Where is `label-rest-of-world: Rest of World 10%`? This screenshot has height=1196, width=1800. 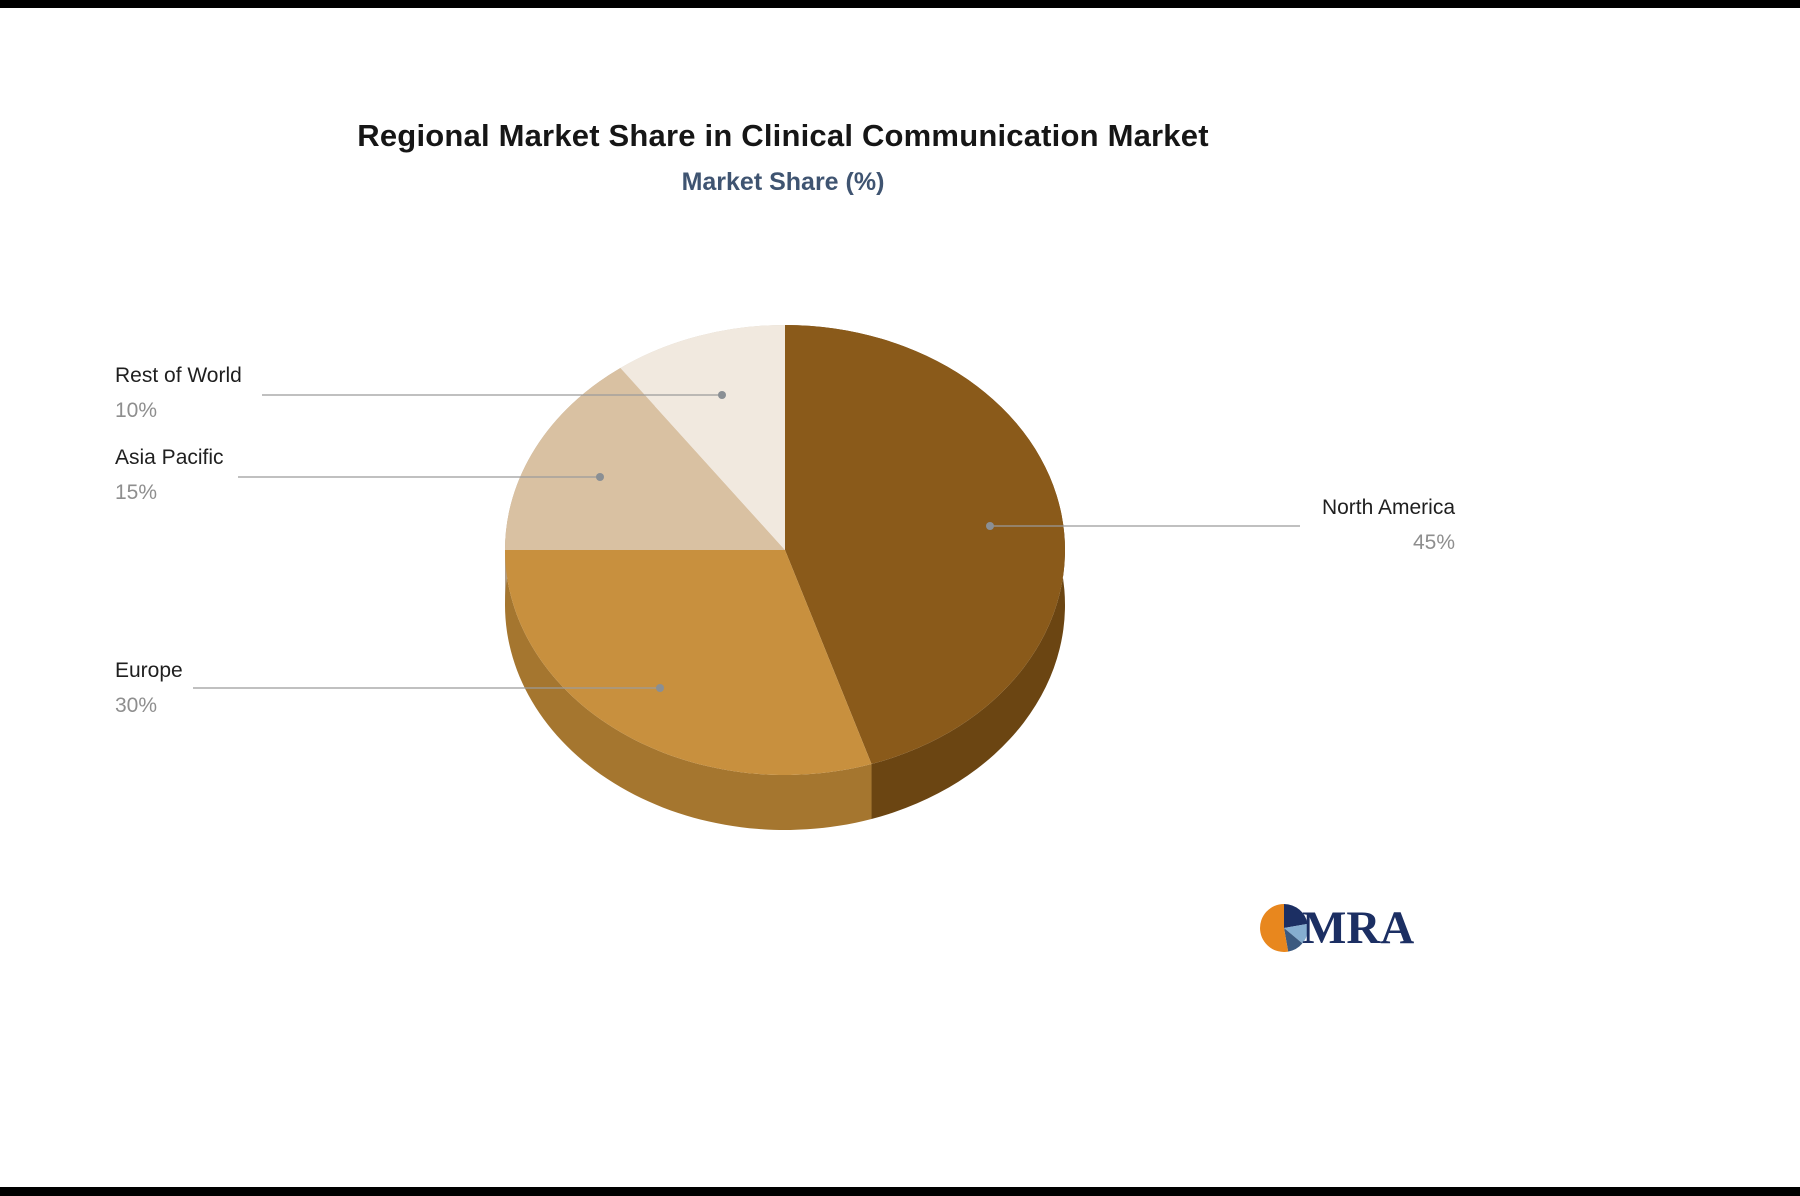
label-rest-of-world: Rest of World 10% is located at coordinates (178, 393).